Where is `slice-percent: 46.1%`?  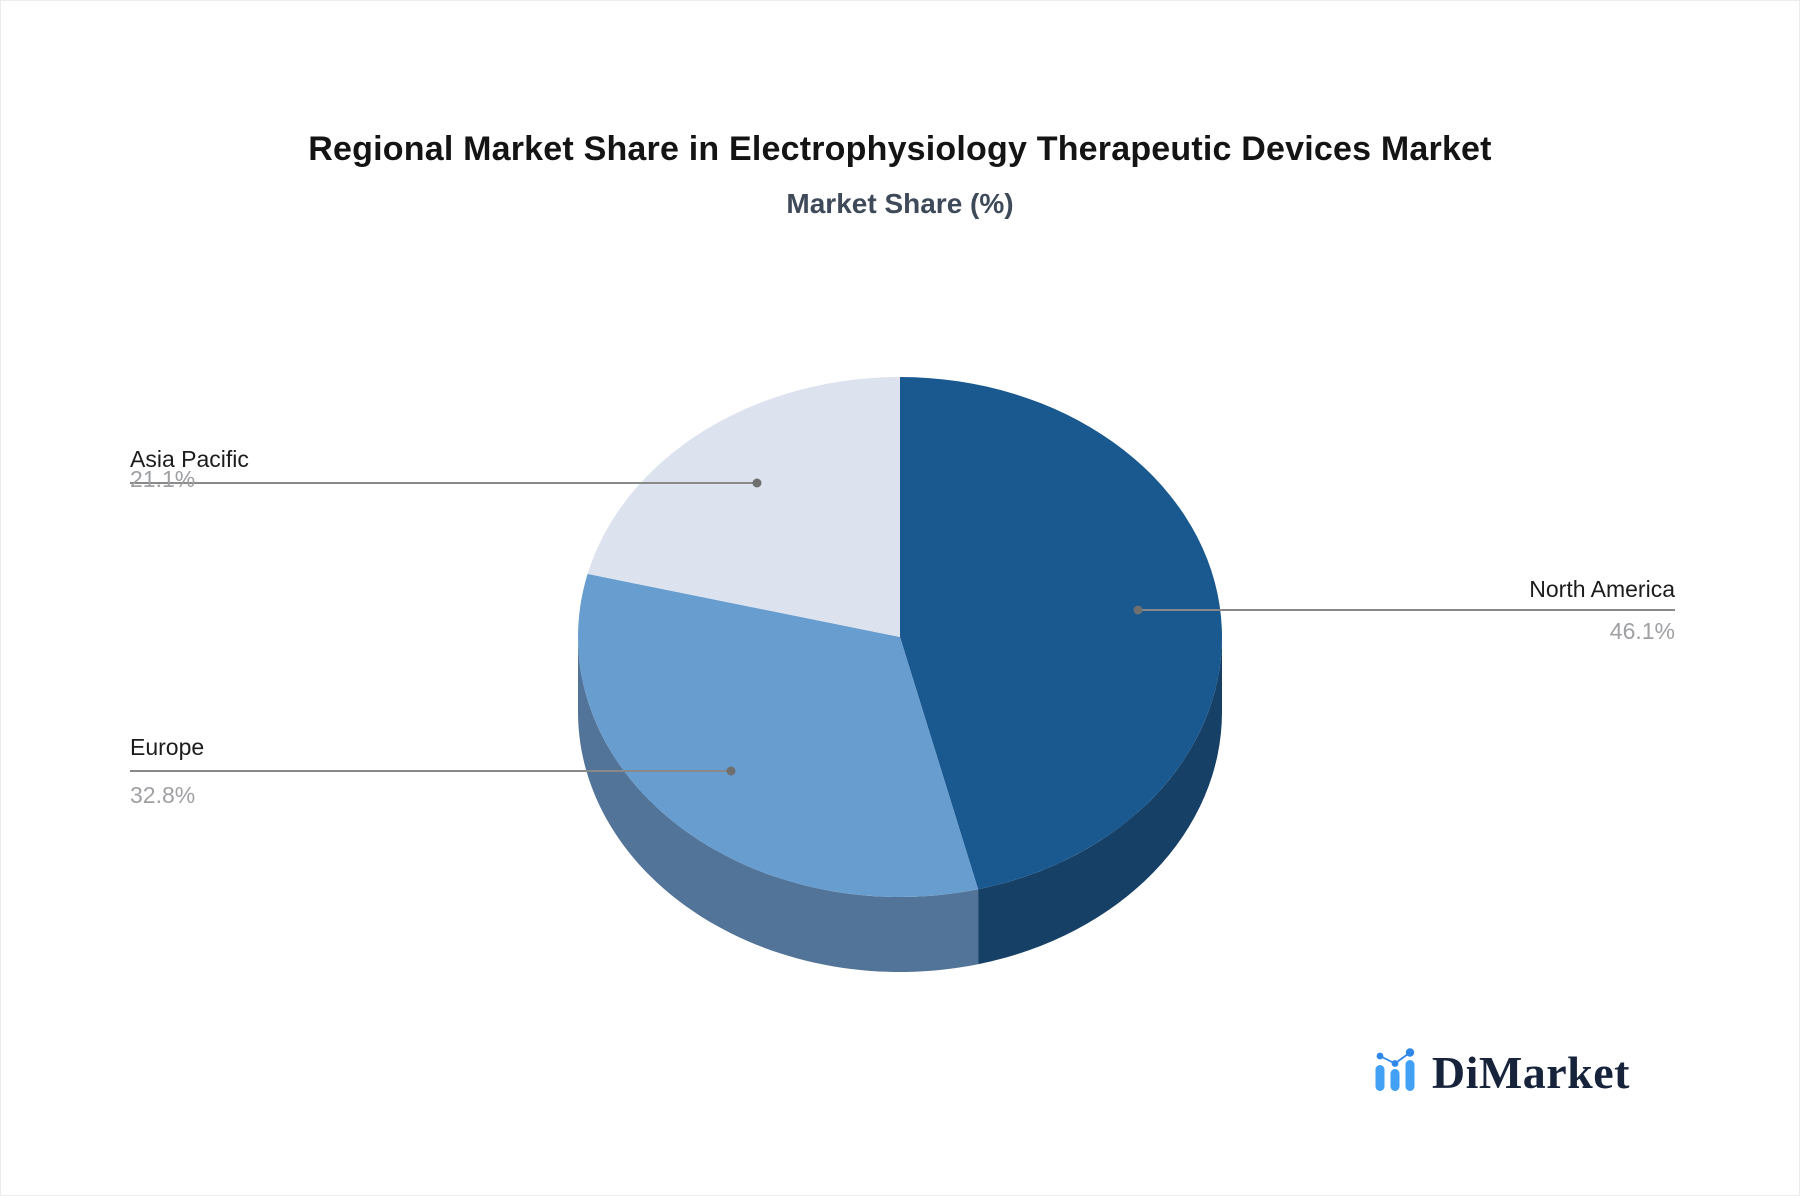
slice-percent: 46.1% is located at coordinates (1642, 630).